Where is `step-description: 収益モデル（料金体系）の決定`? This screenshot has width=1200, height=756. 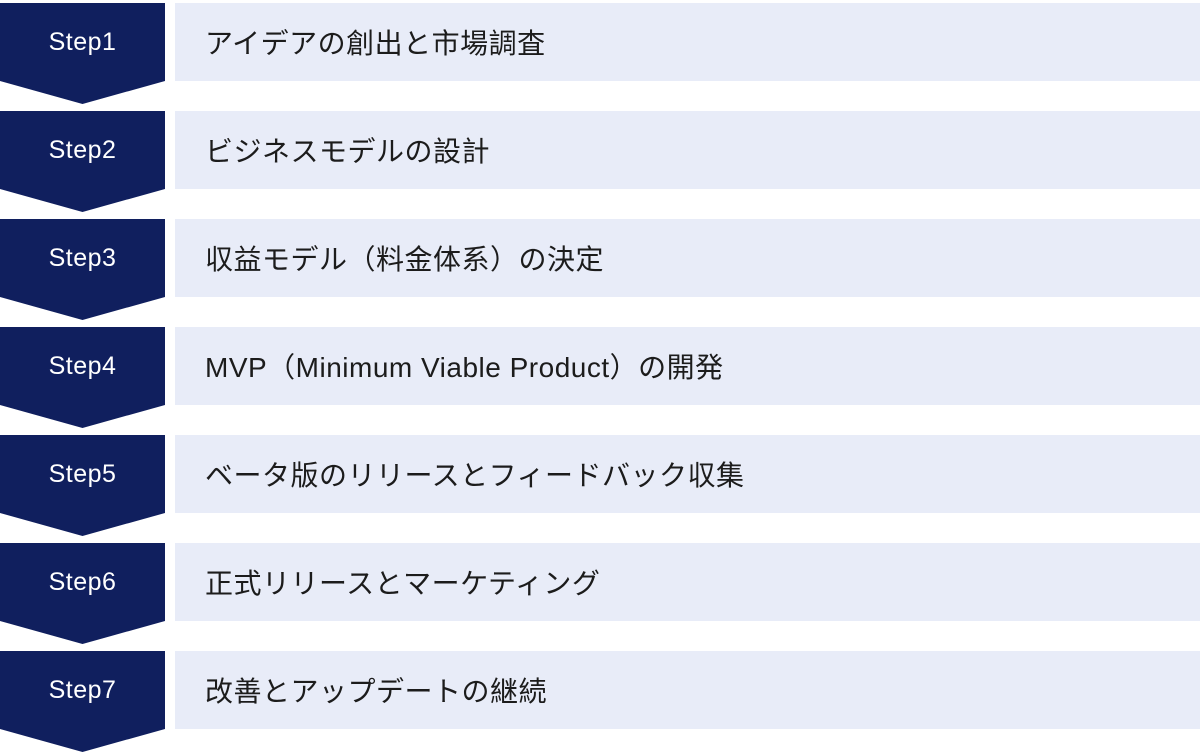 step-description: 収益モデル（料金体系）の決定 is located at coordinates (405, 259).